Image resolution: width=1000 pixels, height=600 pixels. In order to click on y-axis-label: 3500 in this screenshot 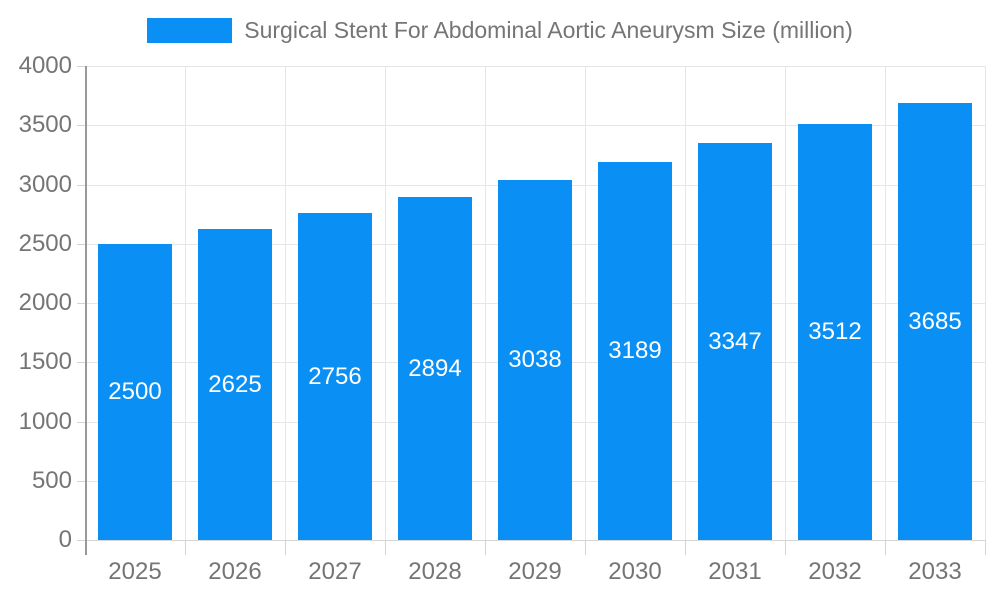, I will do `click(45, 124)`.